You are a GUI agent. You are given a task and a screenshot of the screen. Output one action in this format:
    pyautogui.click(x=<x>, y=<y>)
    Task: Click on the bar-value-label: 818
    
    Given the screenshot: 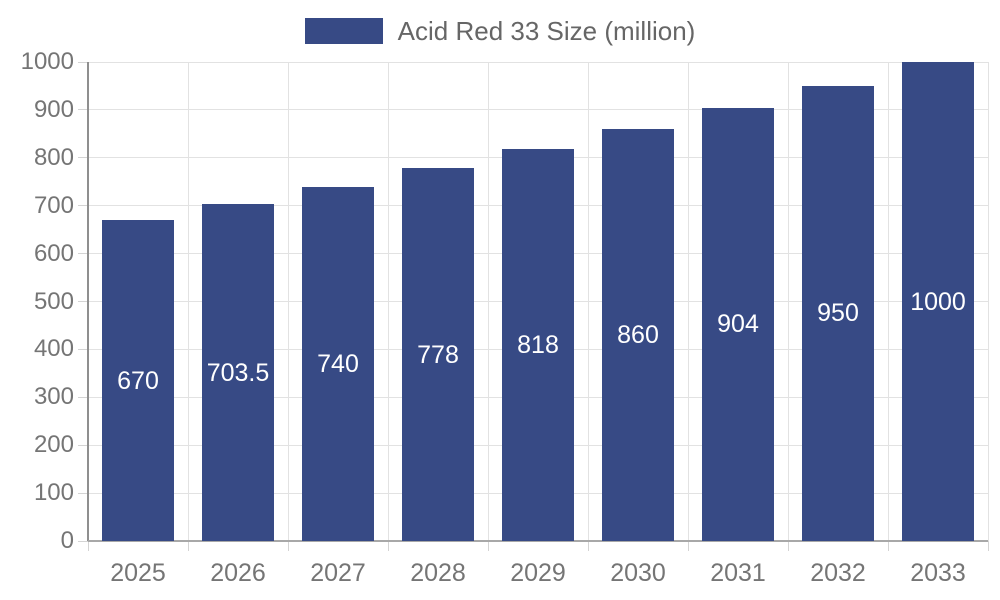 What is the action you would take?
    pyautogui.click(x=538, y=345)
    